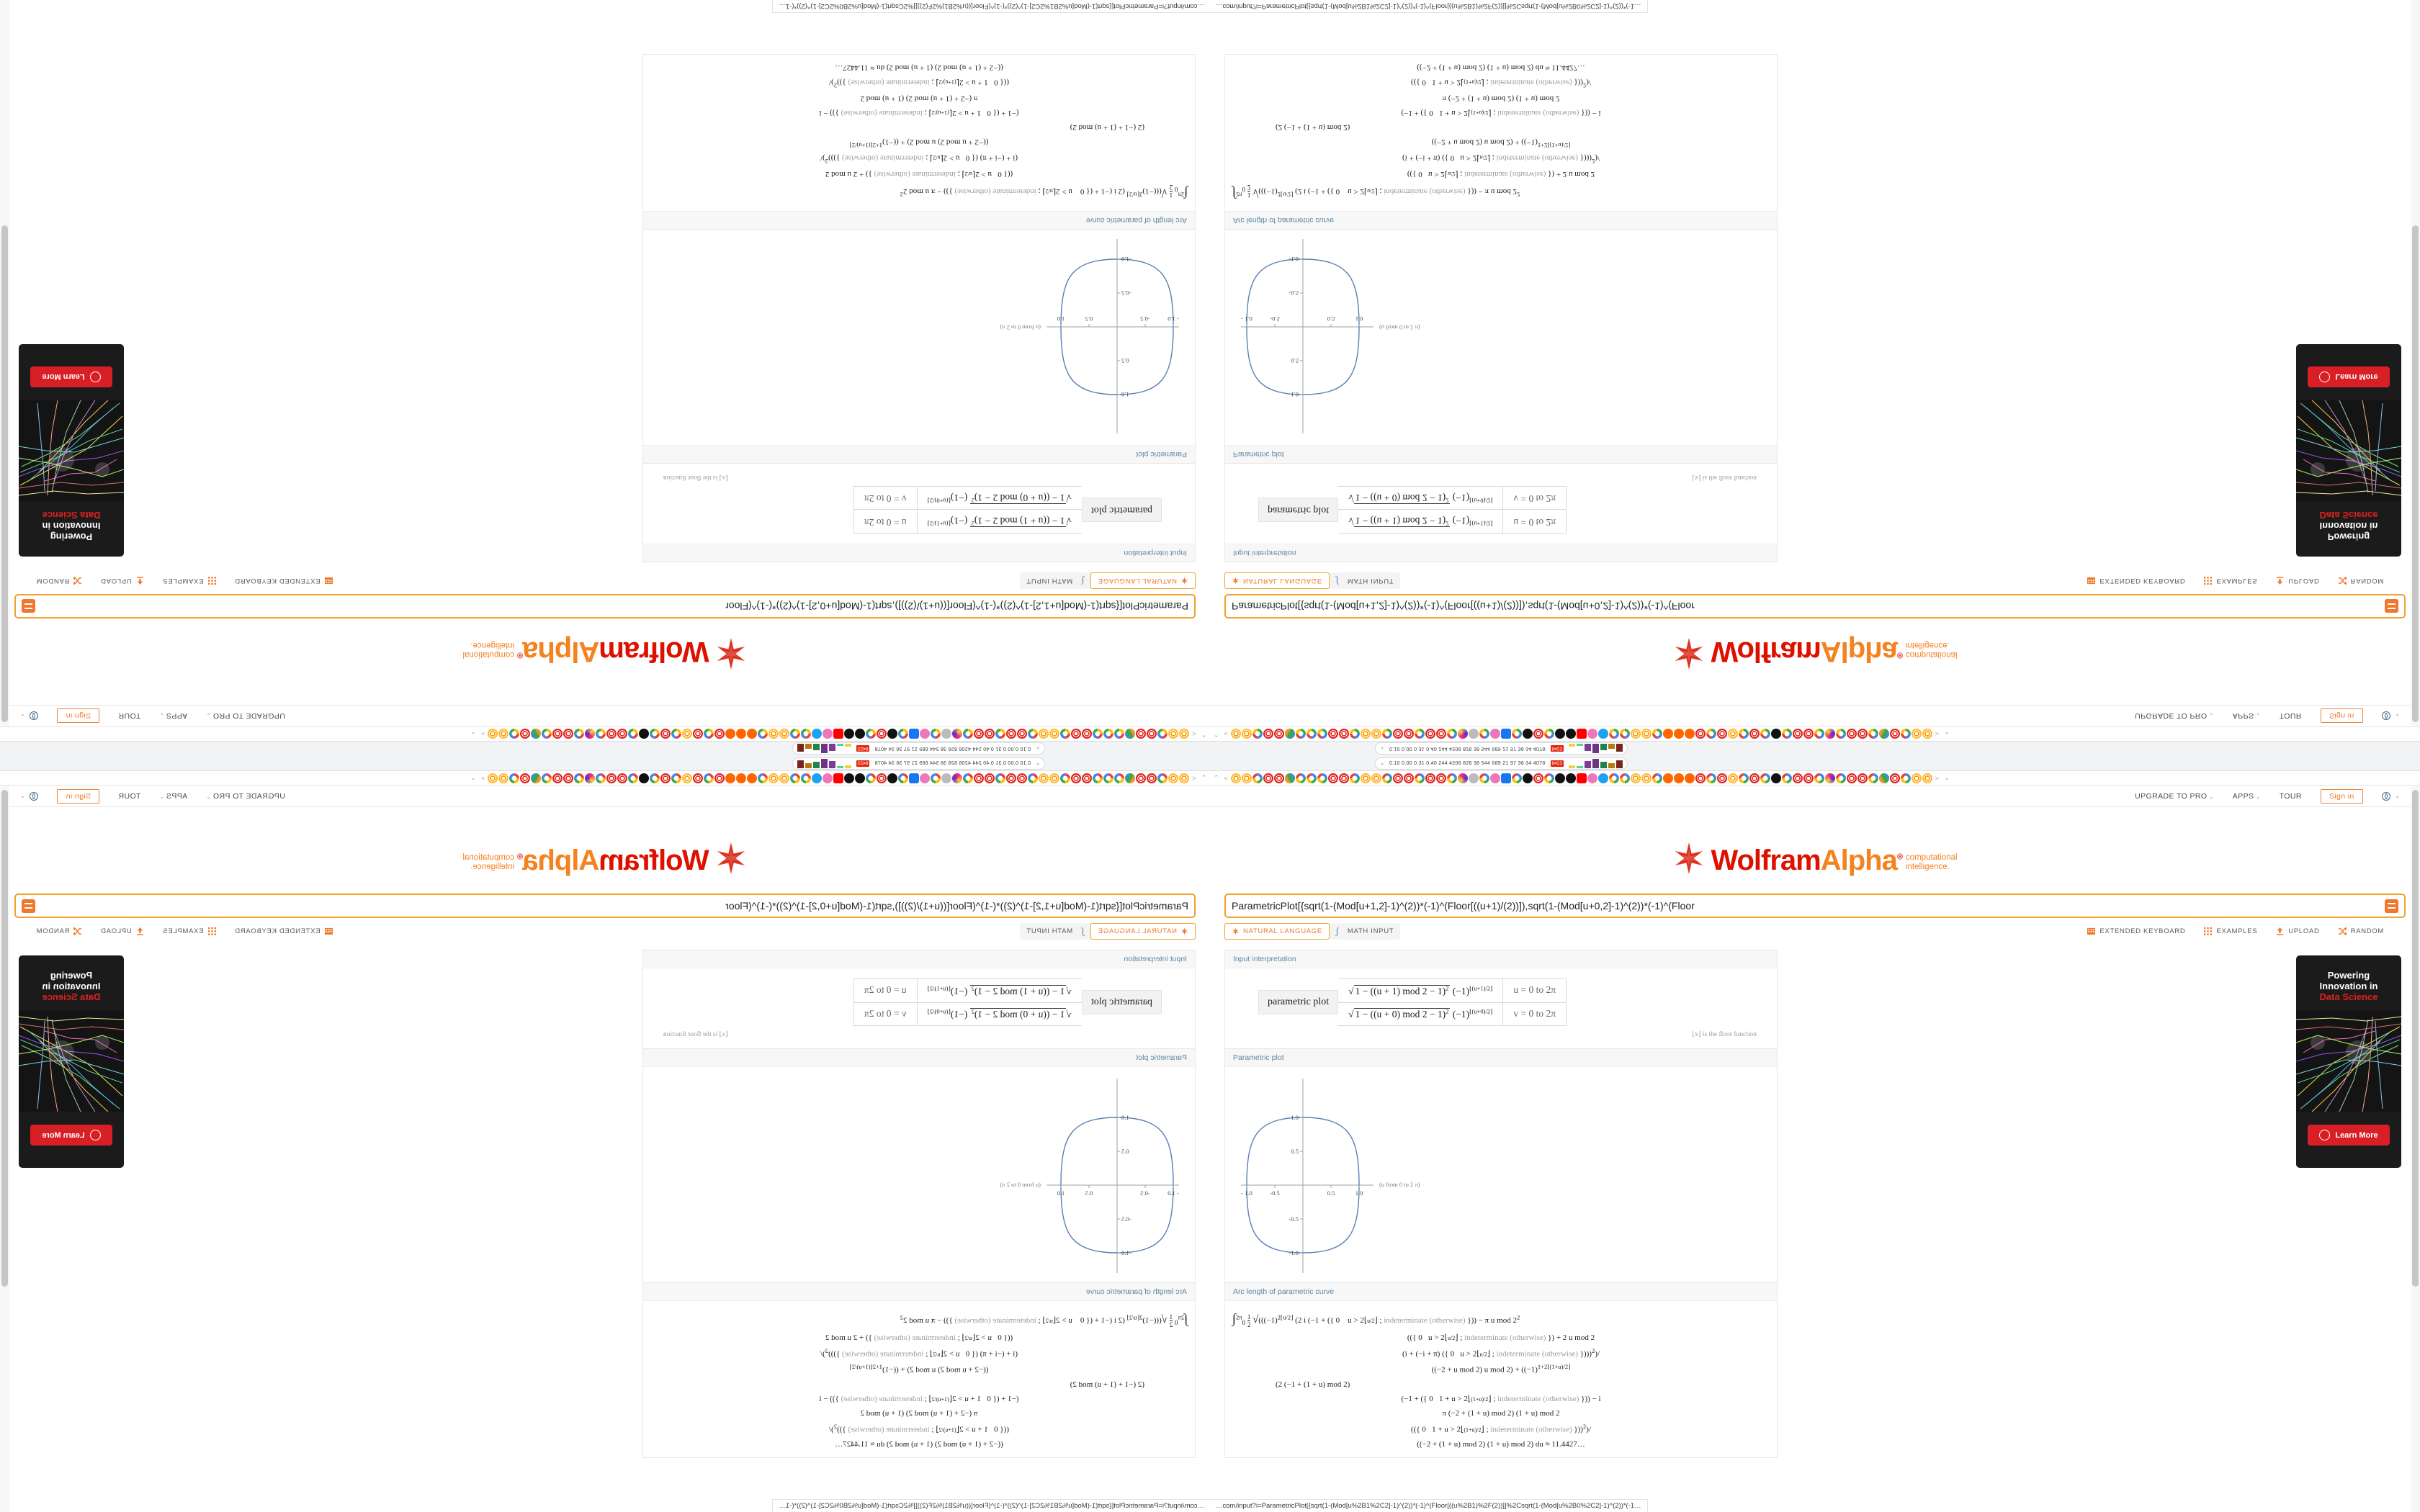  I want to click on sign-in-button: Sign in, so click(78, 716).